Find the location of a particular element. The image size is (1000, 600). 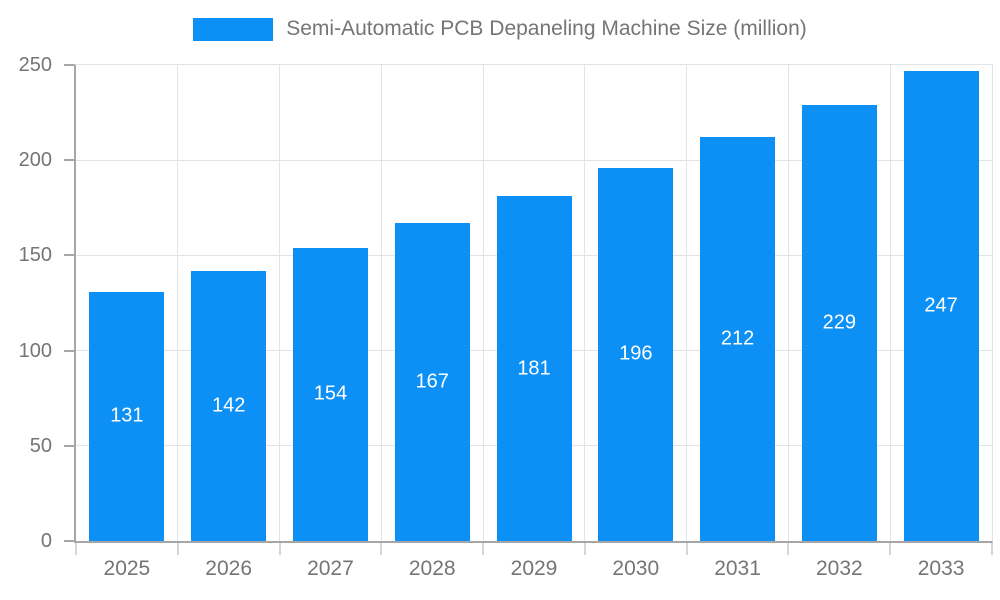

y-axis-label: 50 is located at coordinates (40, 445).